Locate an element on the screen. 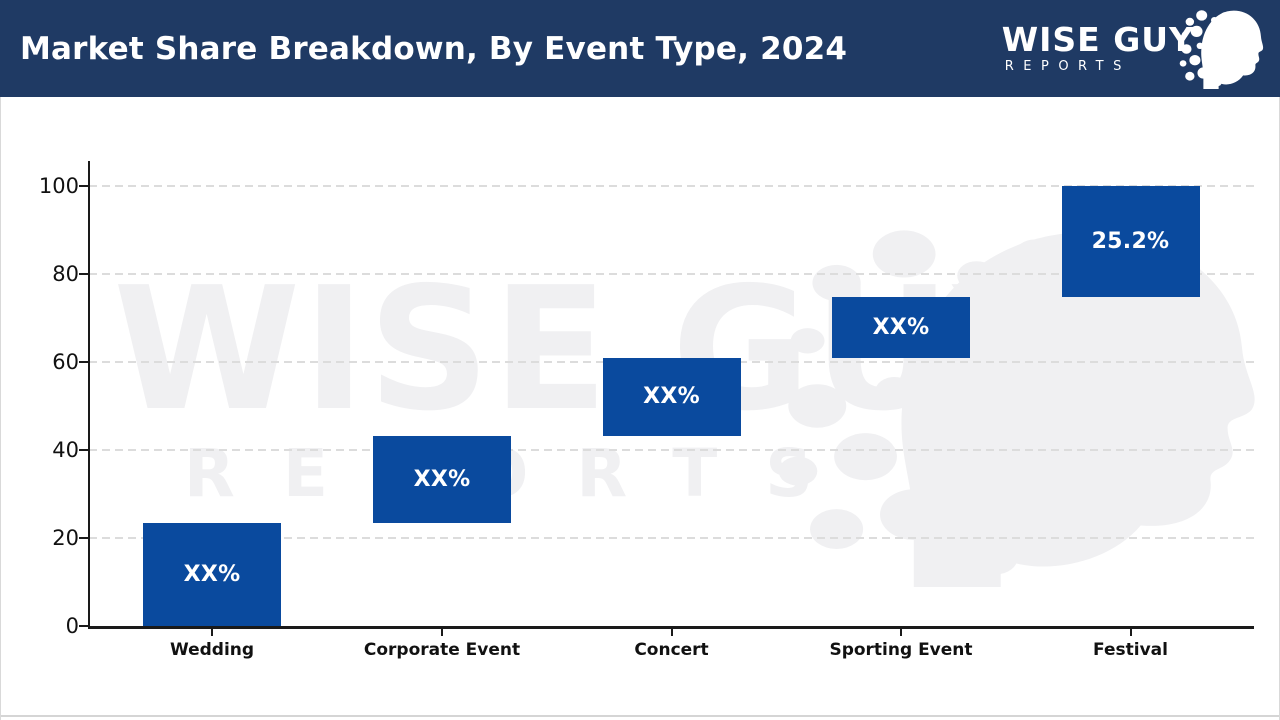 This screenshot has height=720, width=1280. card-bottom-border is located at coordinates (640, 716).